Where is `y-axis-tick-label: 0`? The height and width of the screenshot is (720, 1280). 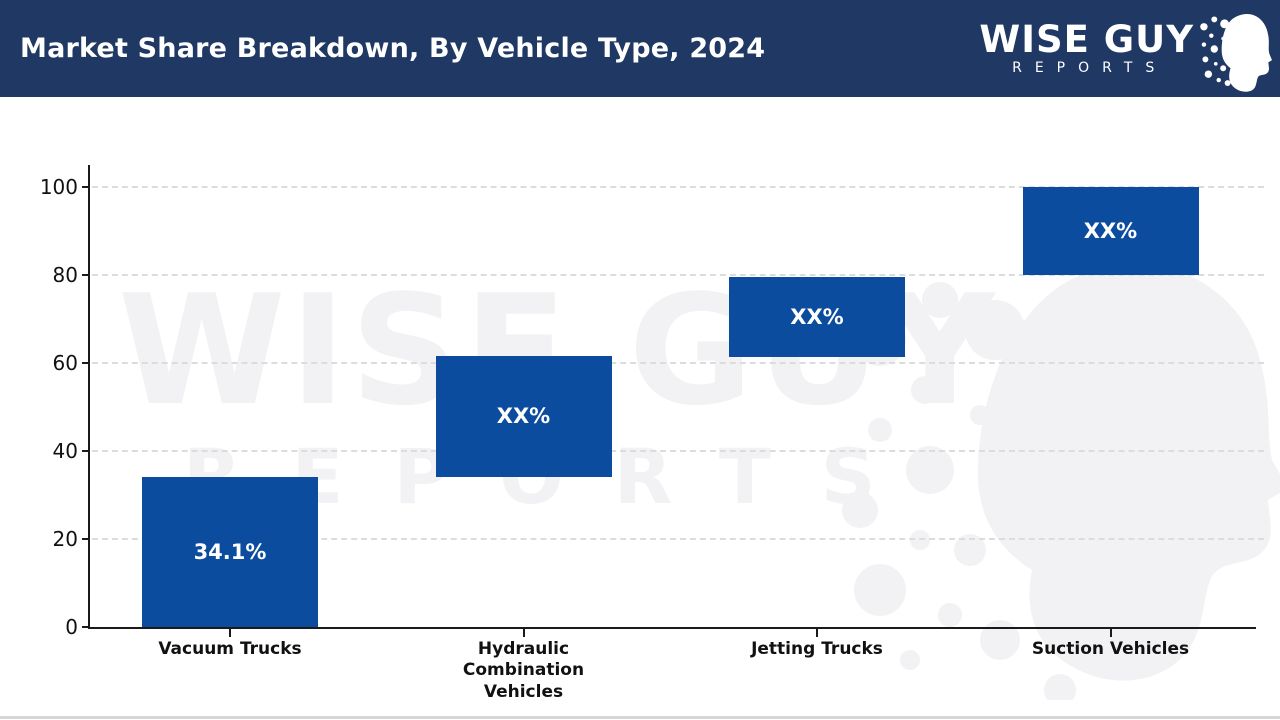 y-axis-tick-label: 0 is located at coordinates (71, 627).